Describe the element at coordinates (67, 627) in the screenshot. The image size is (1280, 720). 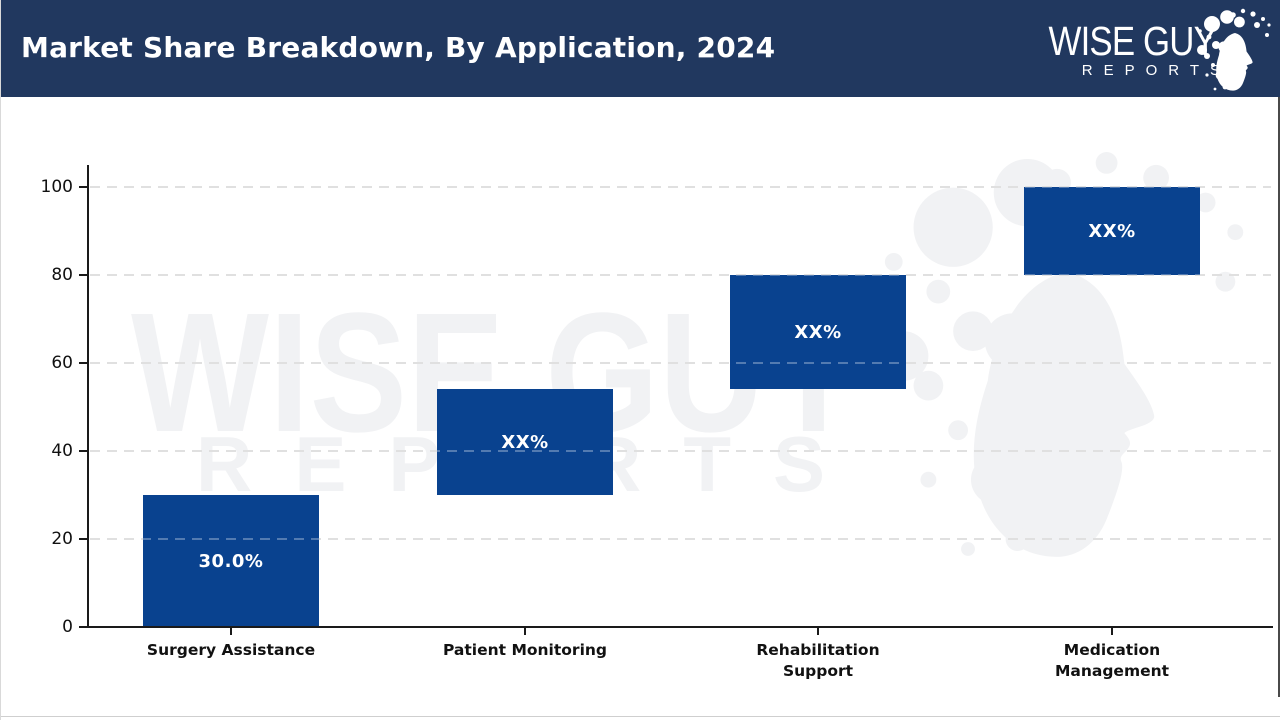
I see `y-tick-label: 0` at that location.